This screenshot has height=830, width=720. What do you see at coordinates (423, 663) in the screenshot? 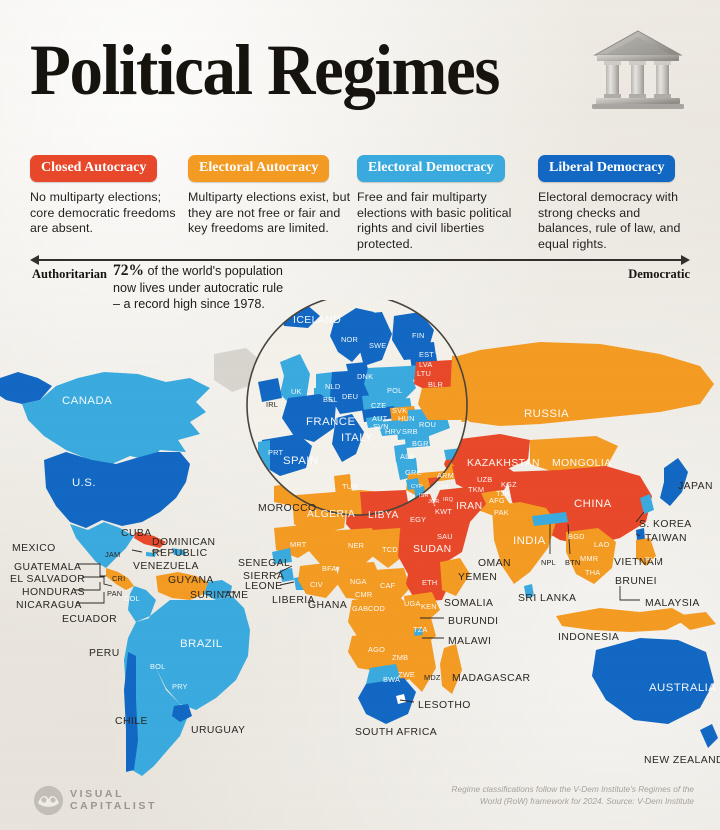
I see `country-mozambique` at bounding box center [423, 663].